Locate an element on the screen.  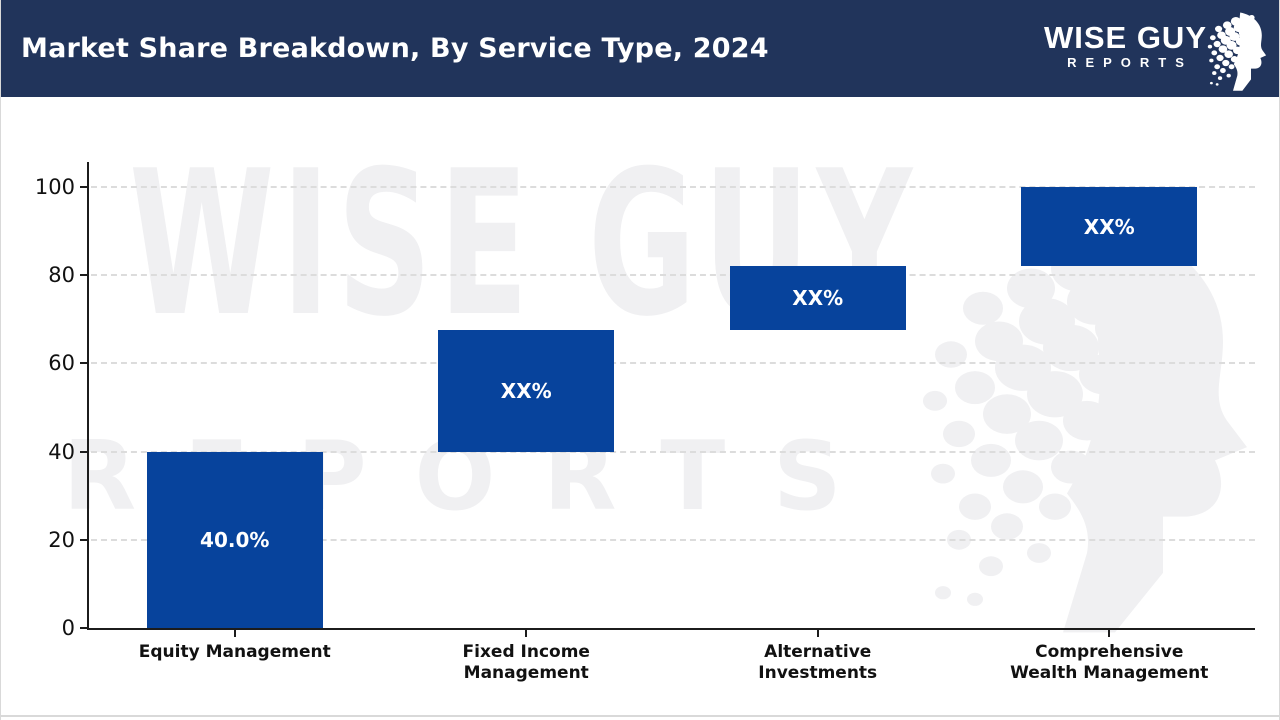
bottom-border is located at coordinates (640, 716).